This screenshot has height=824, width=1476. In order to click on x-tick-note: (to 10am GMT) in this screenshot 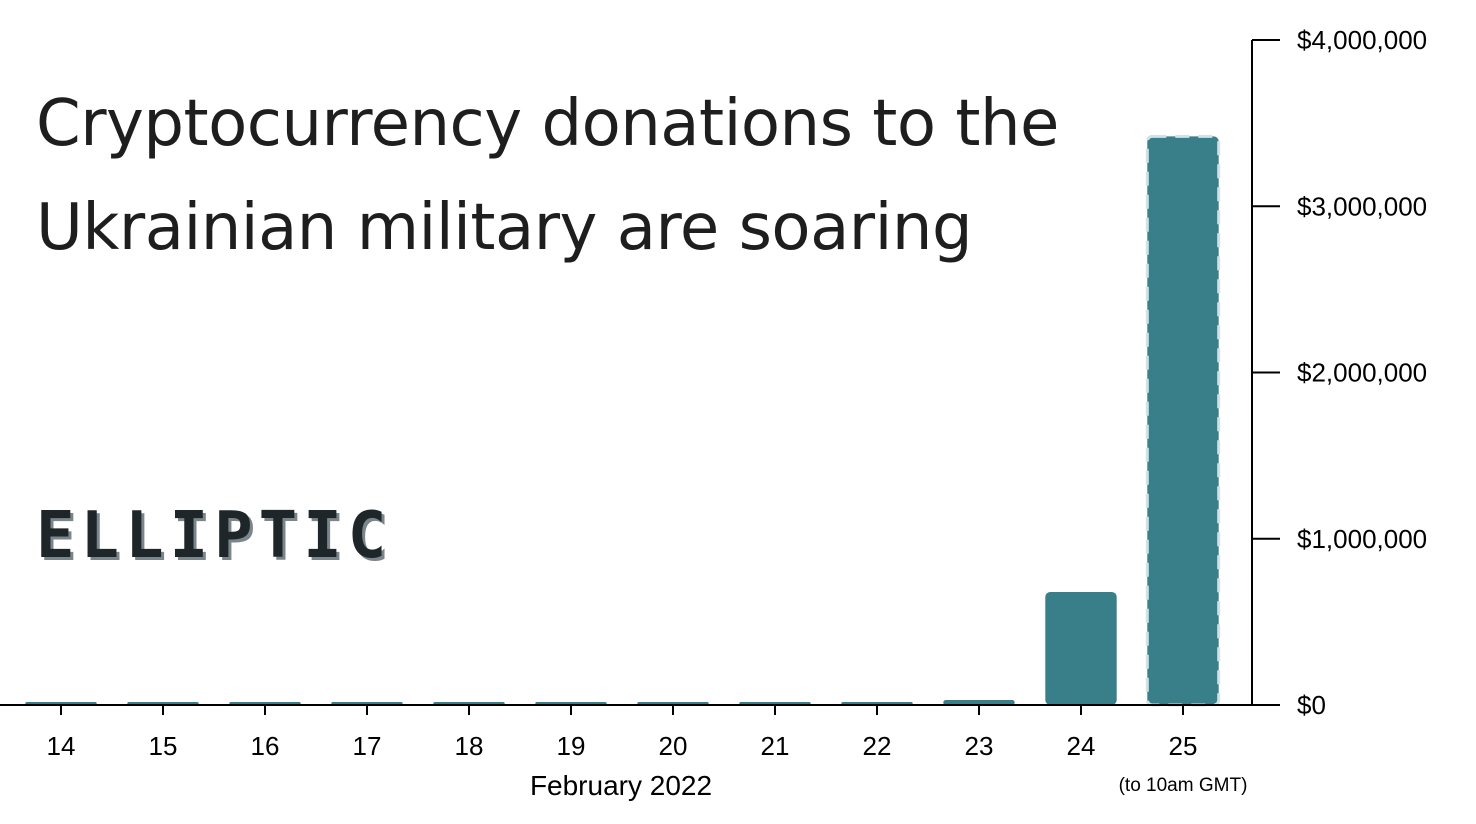, I will do `click(1183, 785)`.